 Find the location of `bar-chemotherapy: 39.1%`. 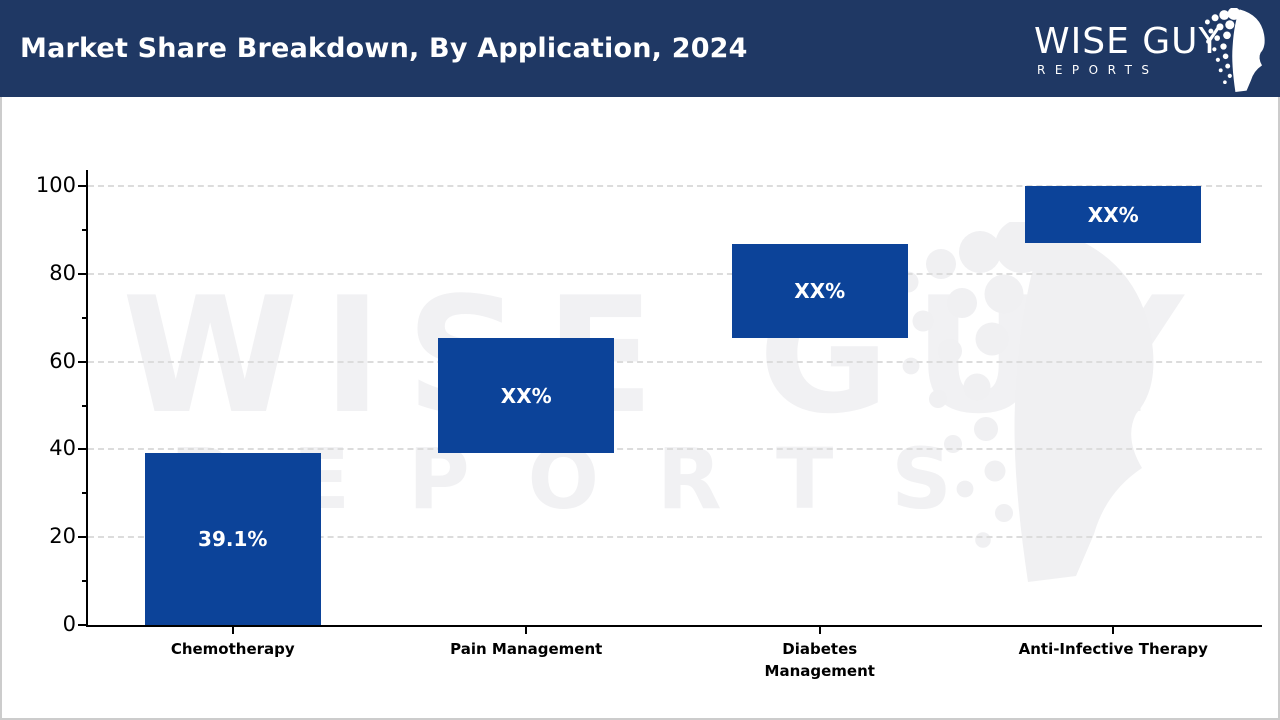

bar-chemotherapy: 39.1% is located at coordinates (232, 539).